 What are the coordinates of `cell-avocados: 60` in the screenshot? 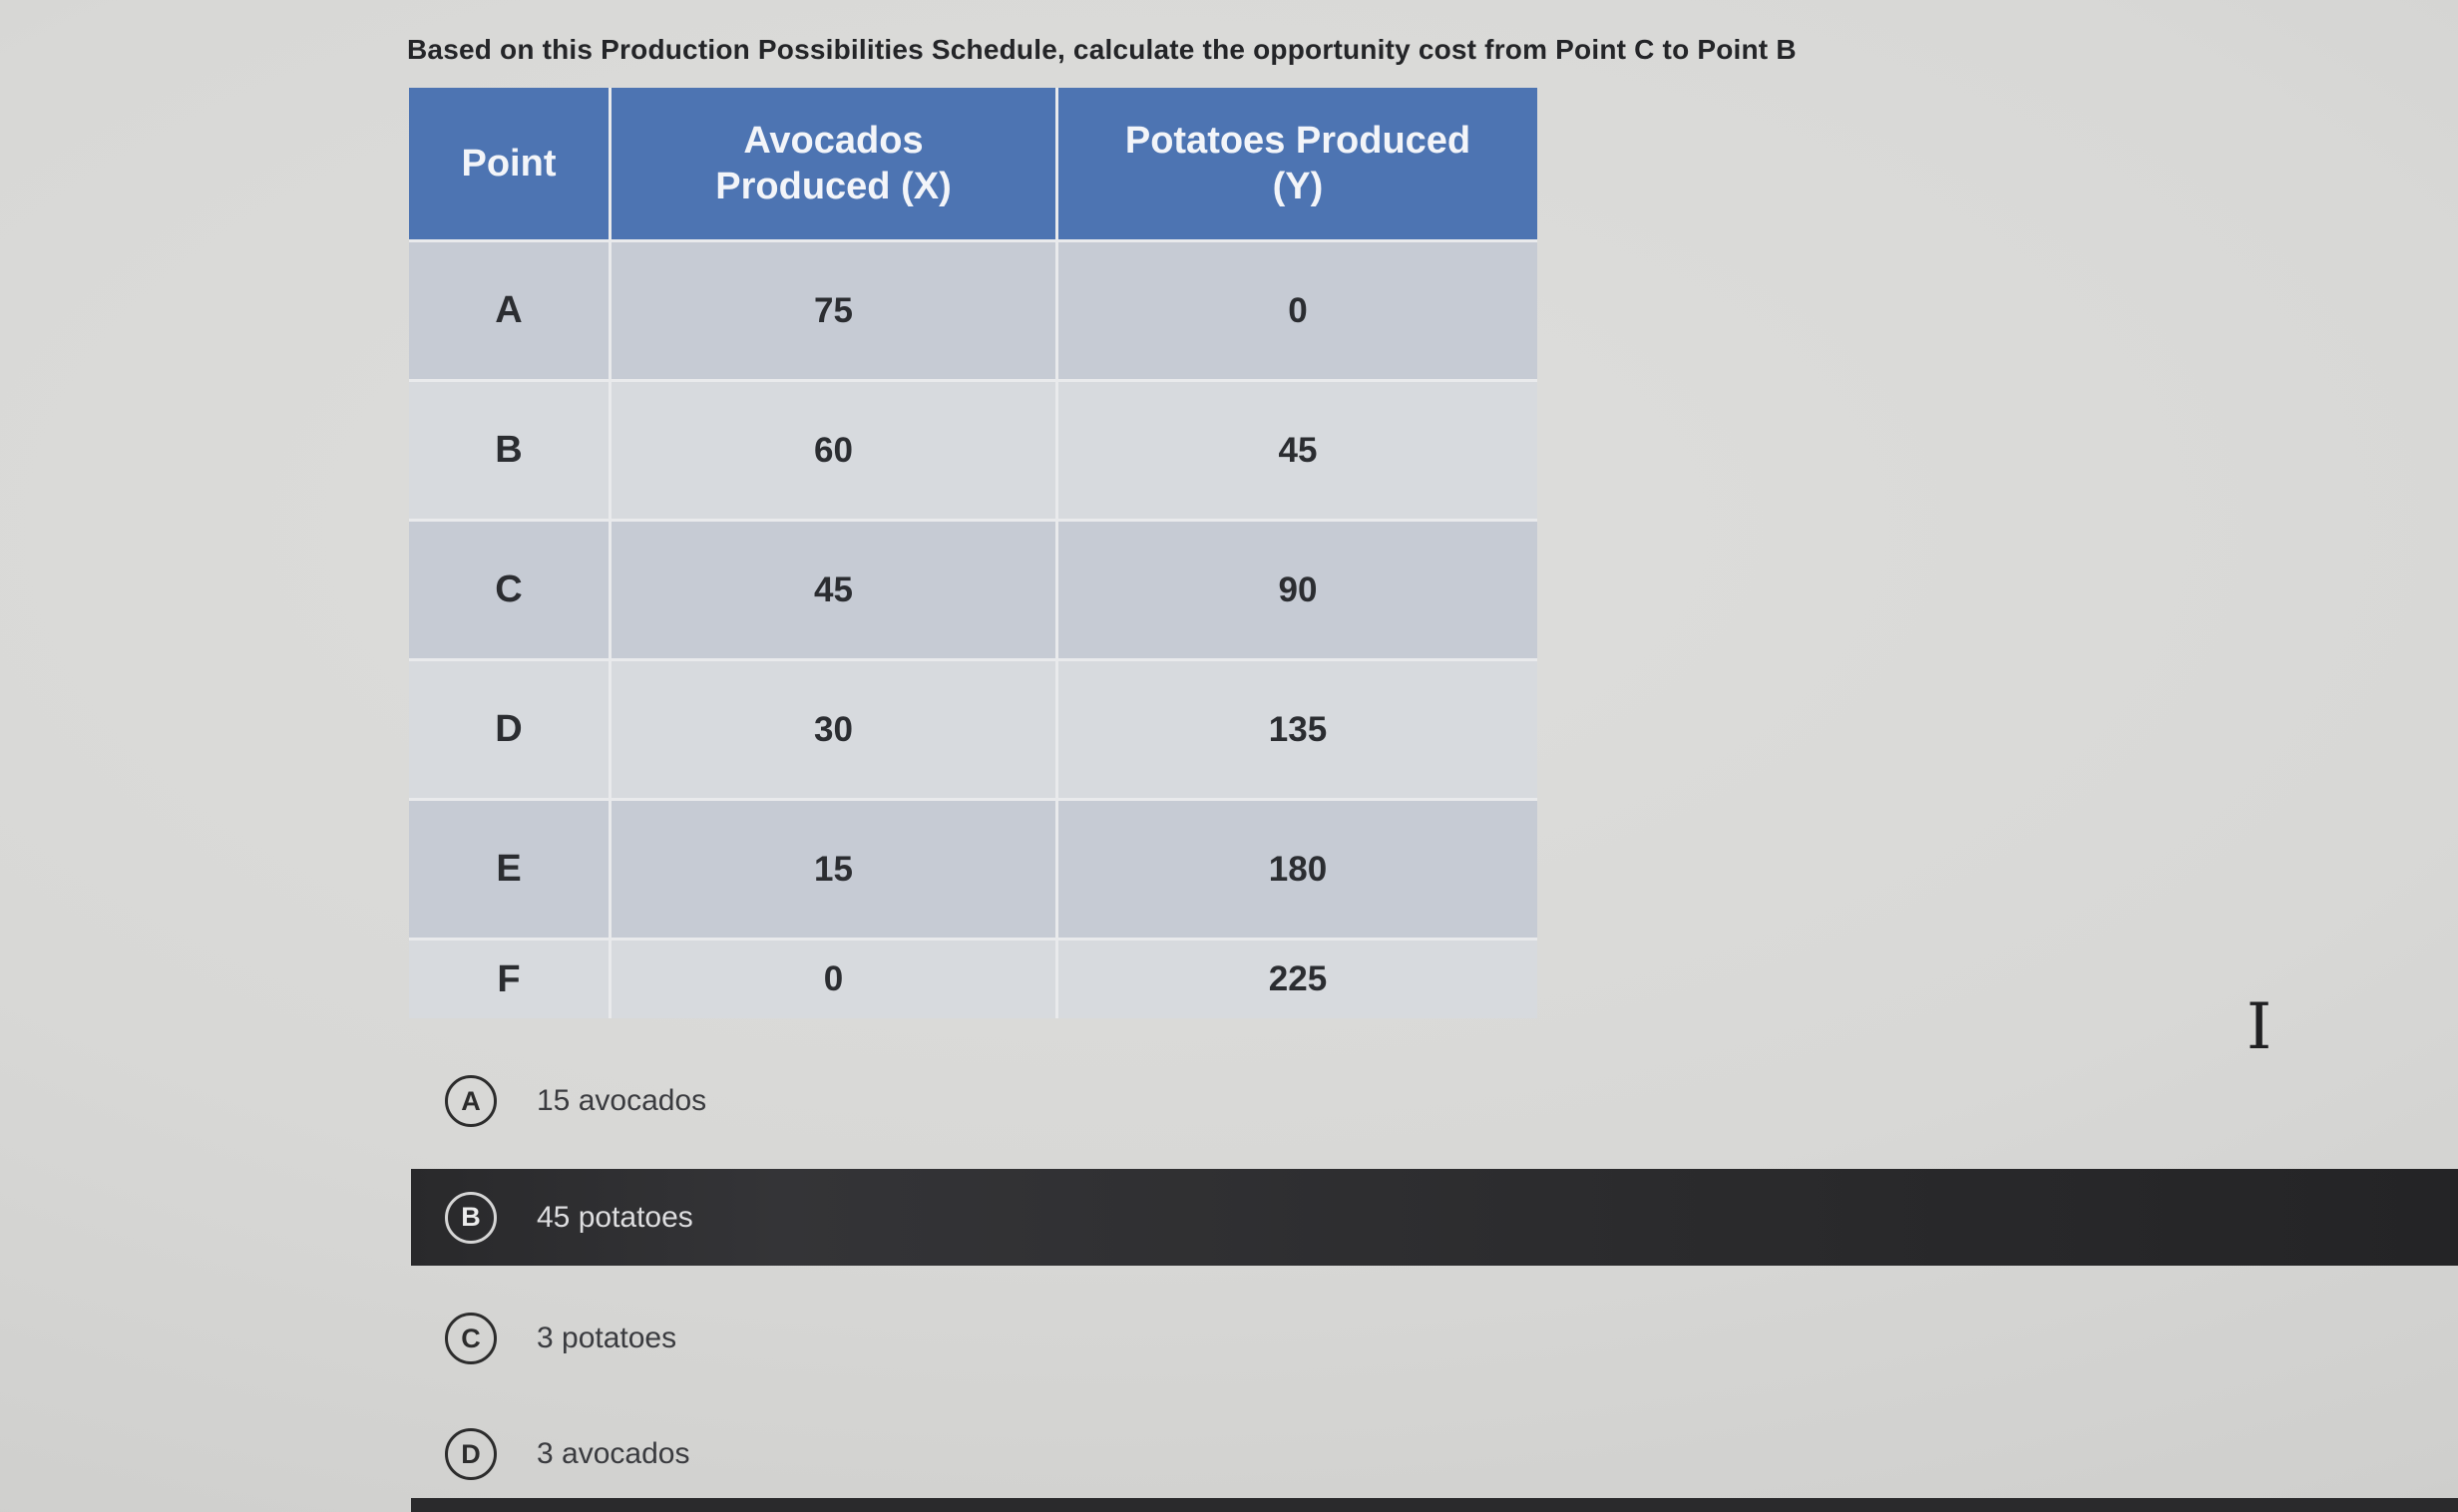 It's located at (833, 450).